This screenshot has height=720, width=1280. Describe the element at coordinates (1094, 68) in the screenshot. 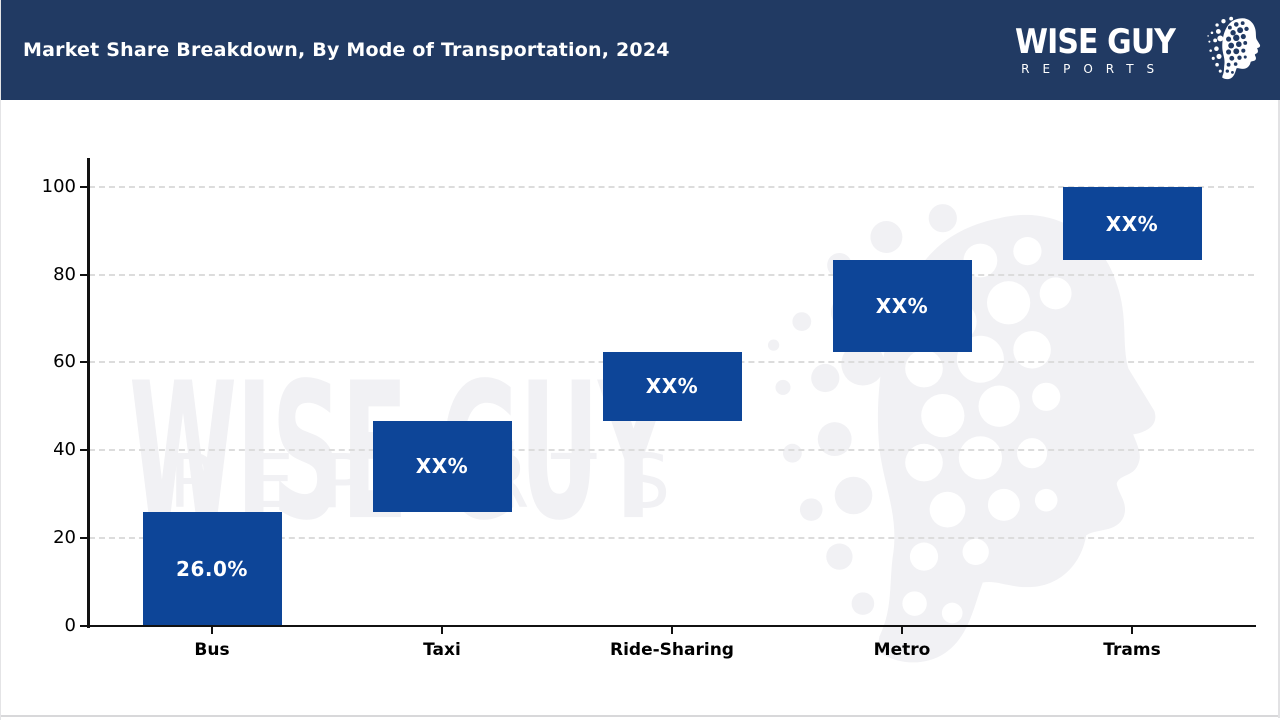

I see `logo-subtitle: REPORTS` at that location.